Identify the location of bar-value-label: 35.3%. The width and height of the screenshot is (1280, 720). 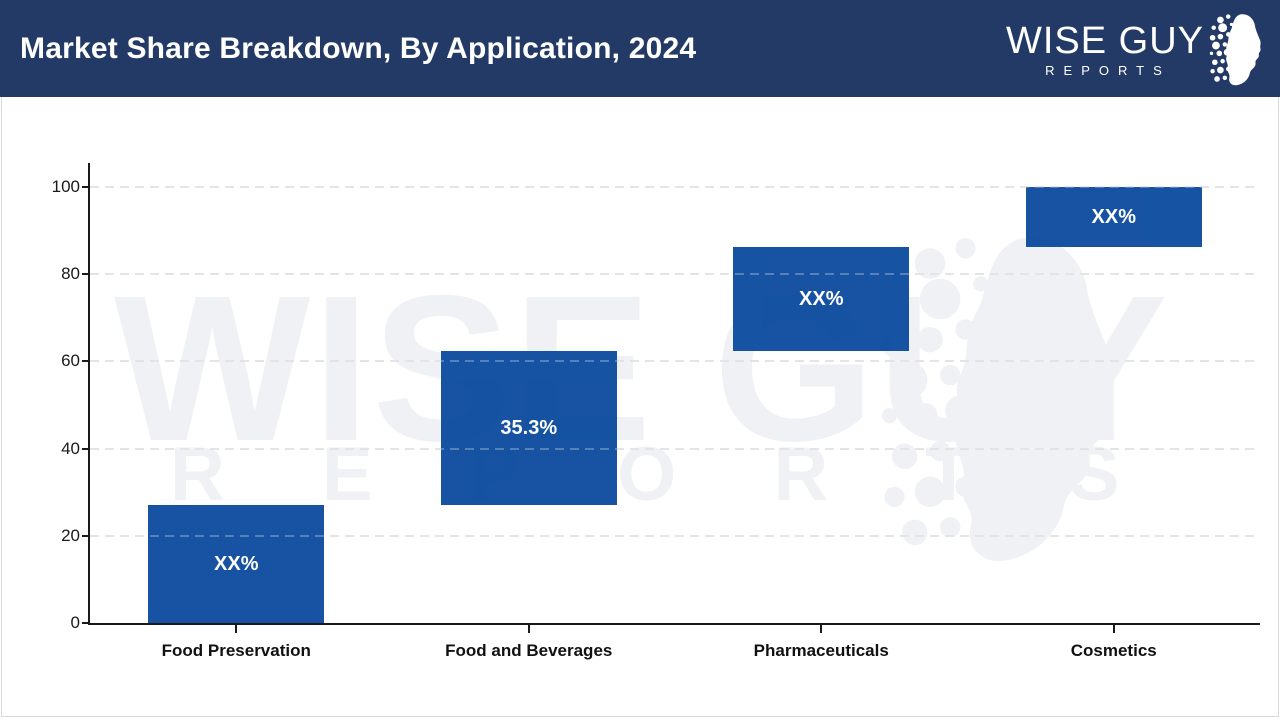
(529, 427).